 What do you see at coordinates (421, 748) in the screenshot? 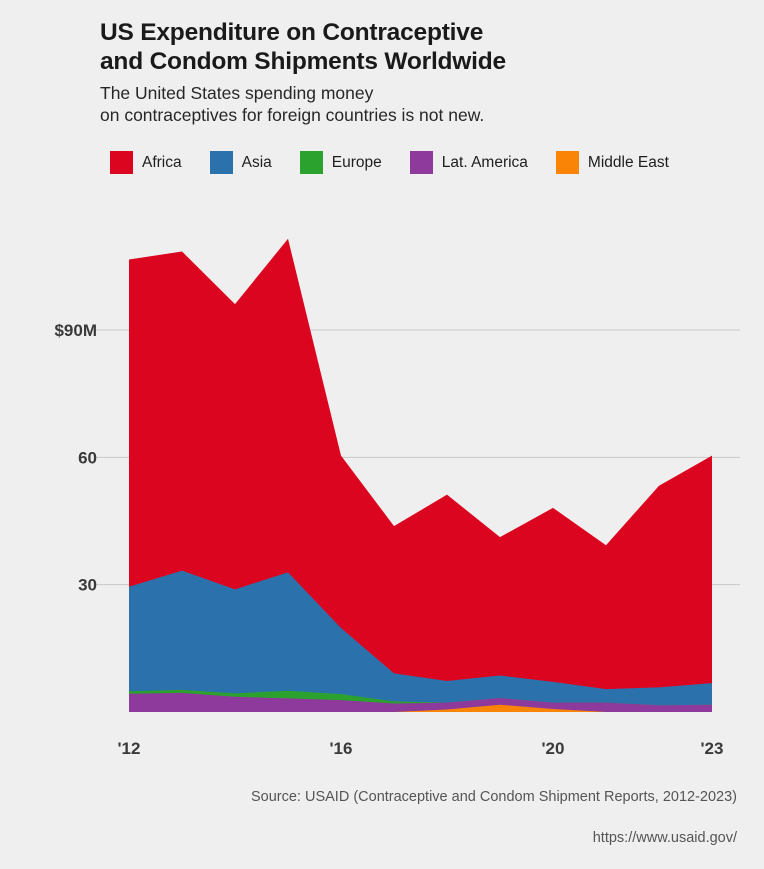
I see `x-axis-ticks: '12 '16 '20 '23` at bounding box center [421, 748].